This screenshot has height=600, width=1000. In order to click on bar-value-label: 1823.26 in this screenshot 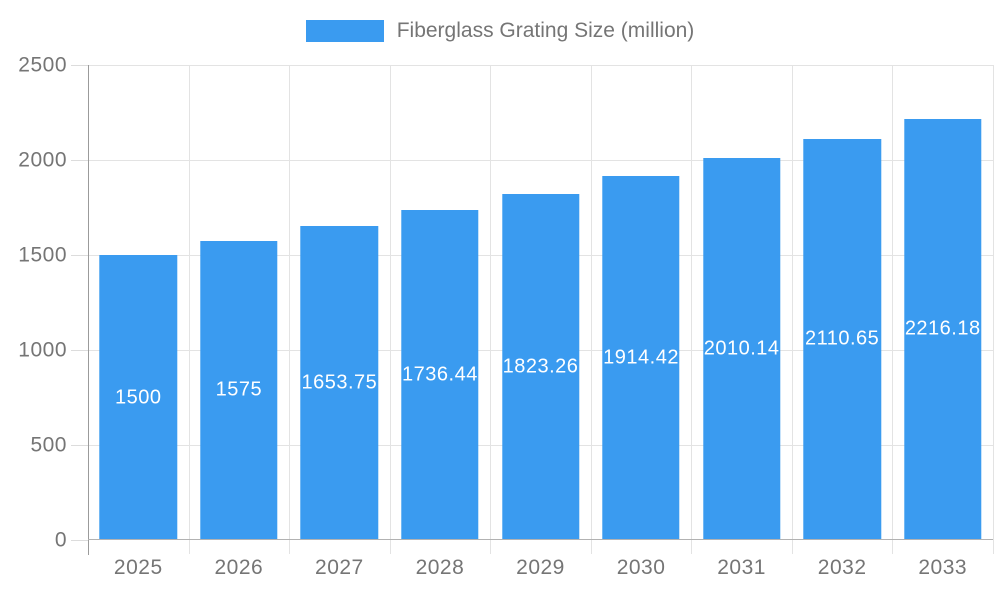, I will do `click(540, 366)`.